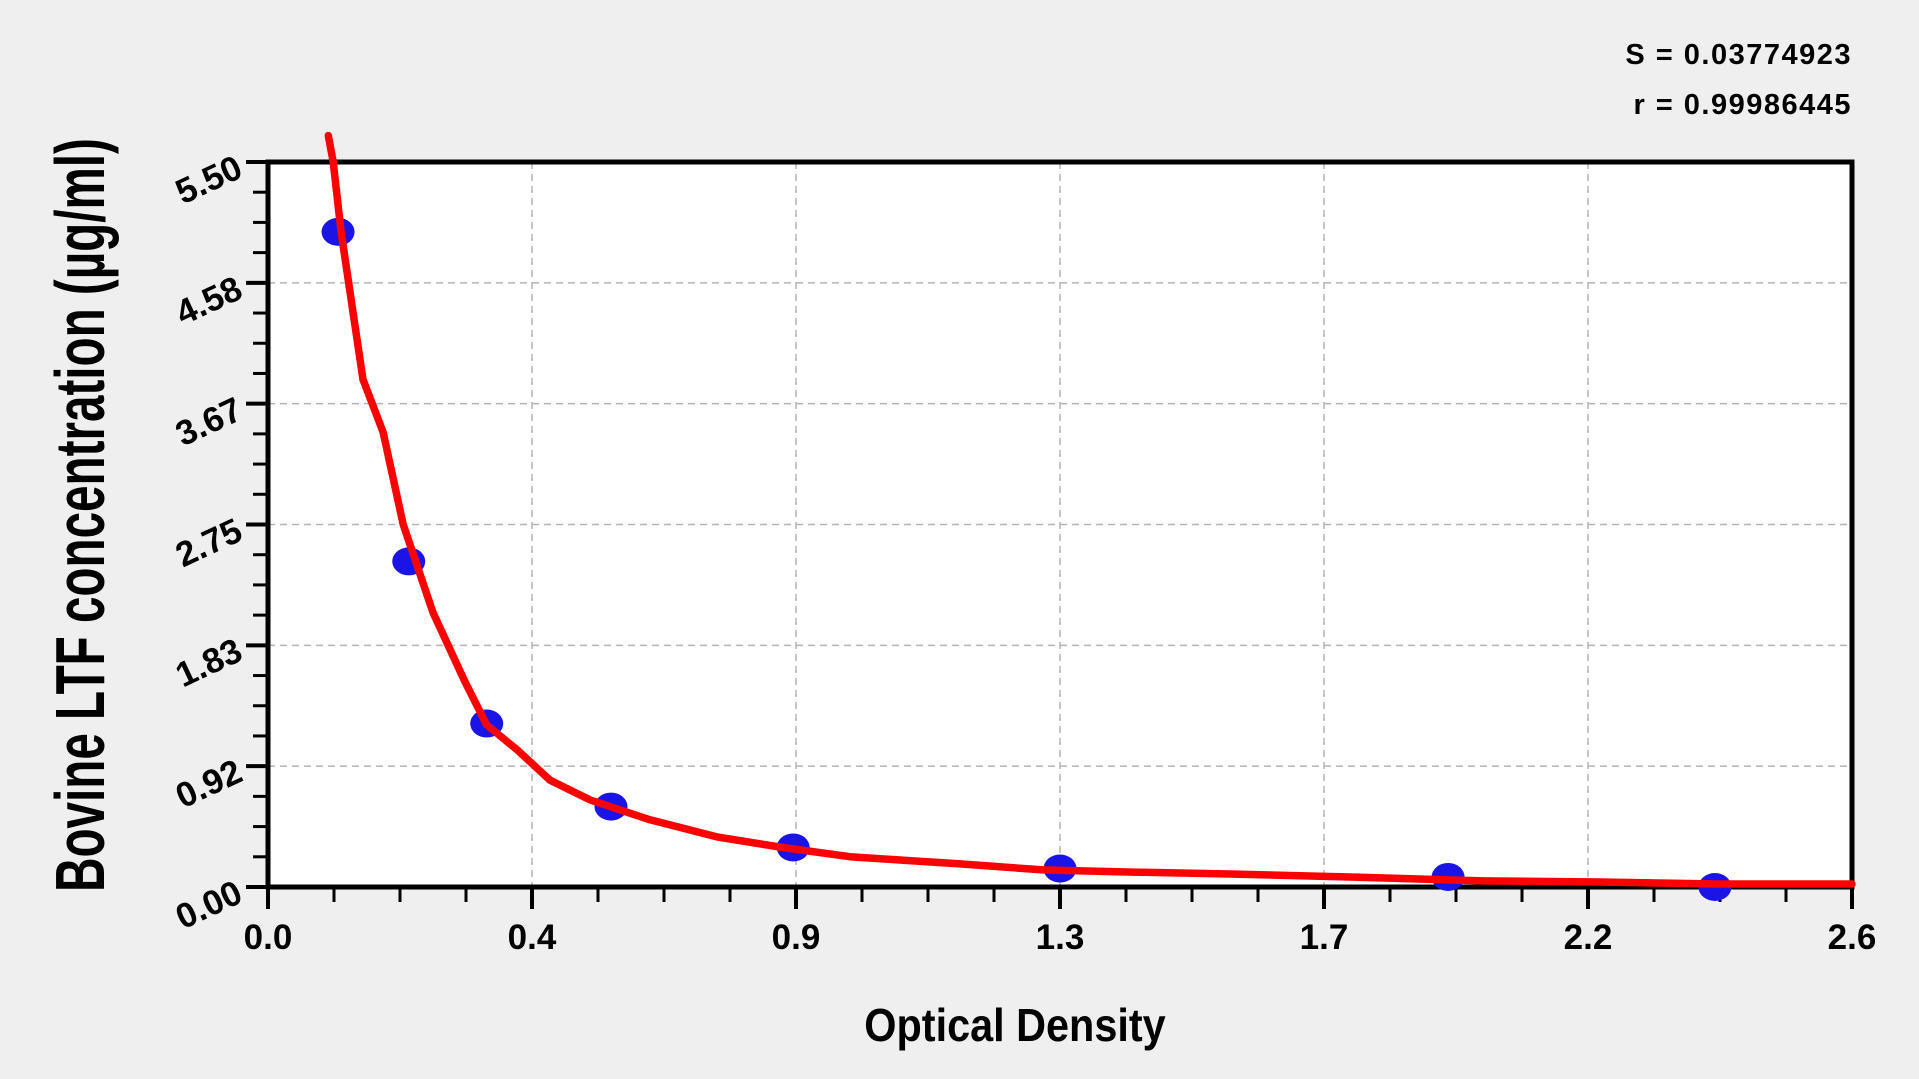  What do you see at coordinates (1742, 105) in the screenshot?
I see `stat-r-value: r = 0.99986445` at bounding box center [1742, 105].